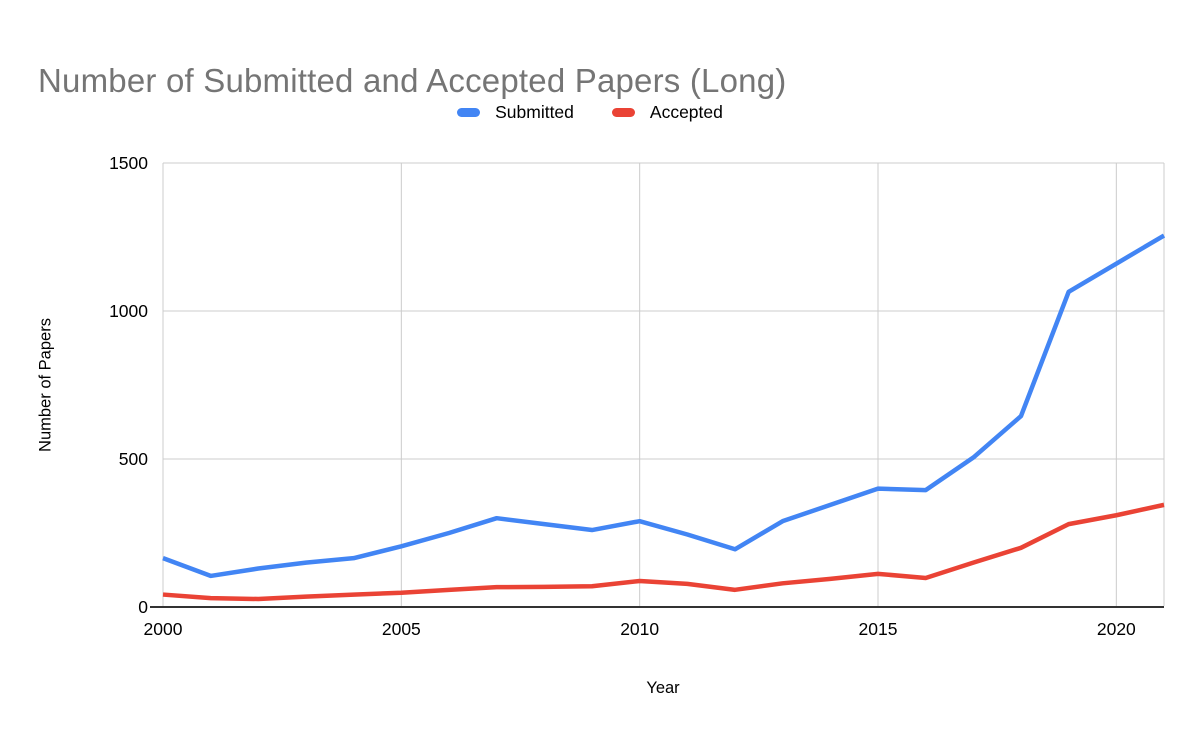  What do you see at coordinates (686, 112) in the screenshot?
I see `legend-label-accepted: Accepted` at bounding box center [686, 112].